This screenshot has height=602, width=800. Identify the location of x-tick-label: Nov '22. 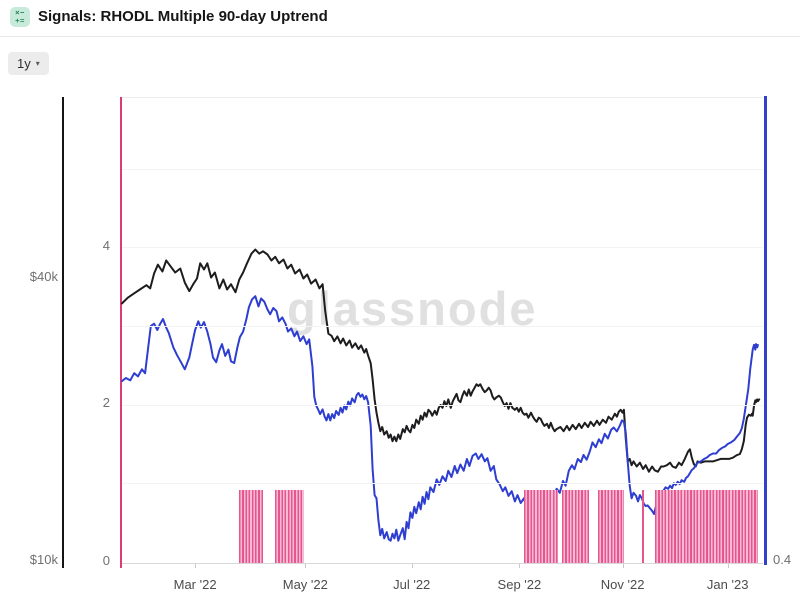
(622, 584).